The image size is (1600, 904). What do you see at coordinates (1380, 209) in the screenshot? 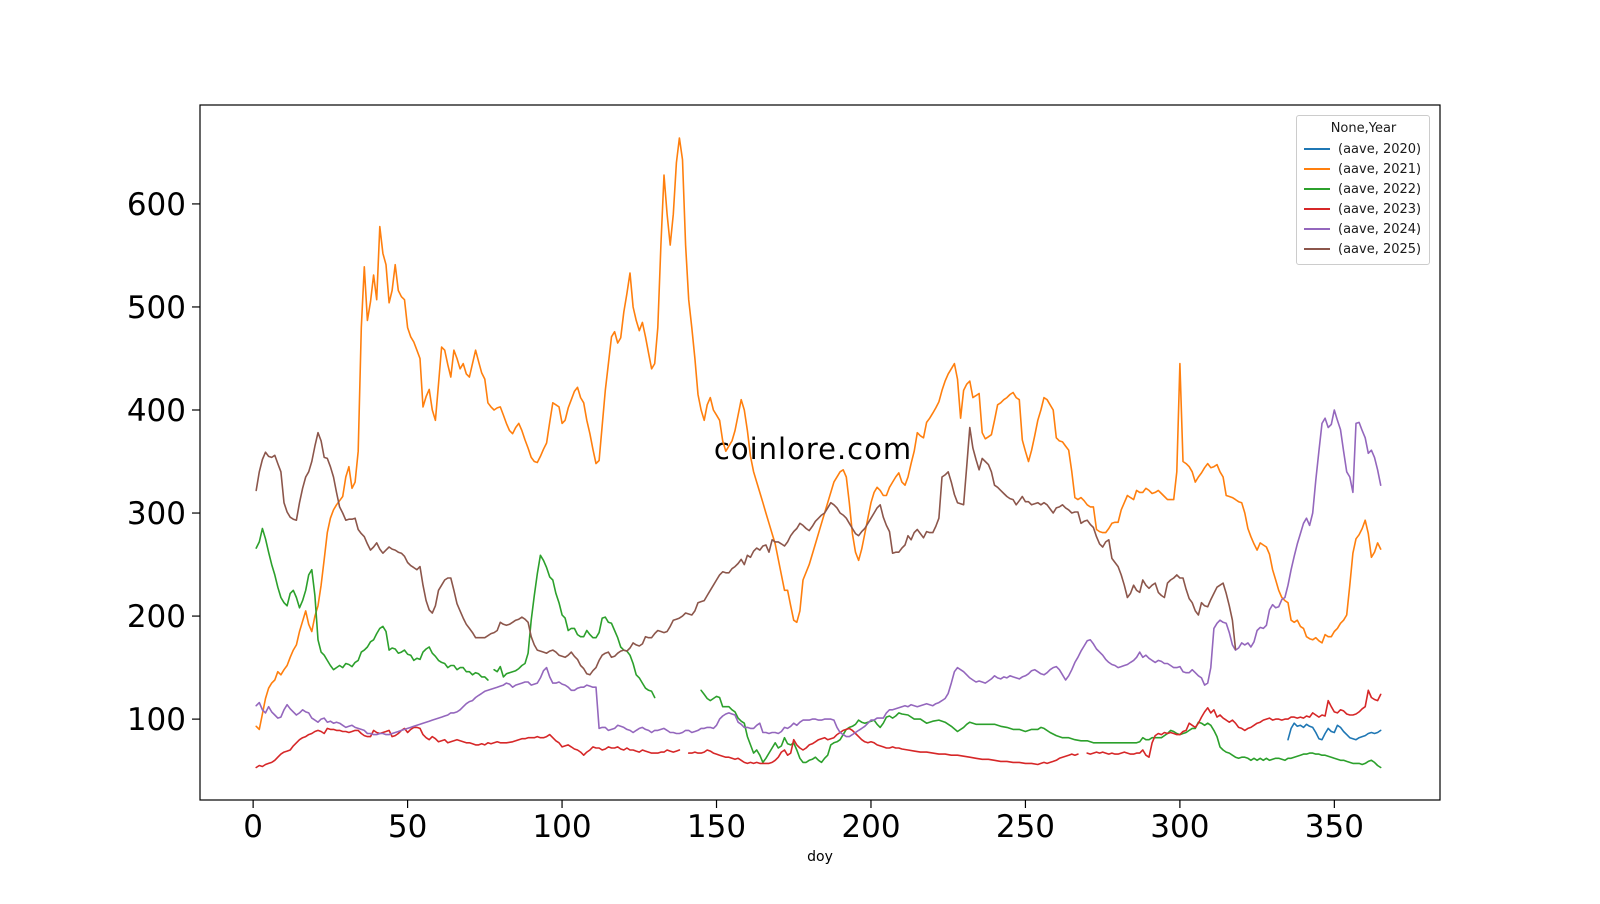
I see `legend-label-2023: (aave, 2023)` at bounding box center [1380, 209].